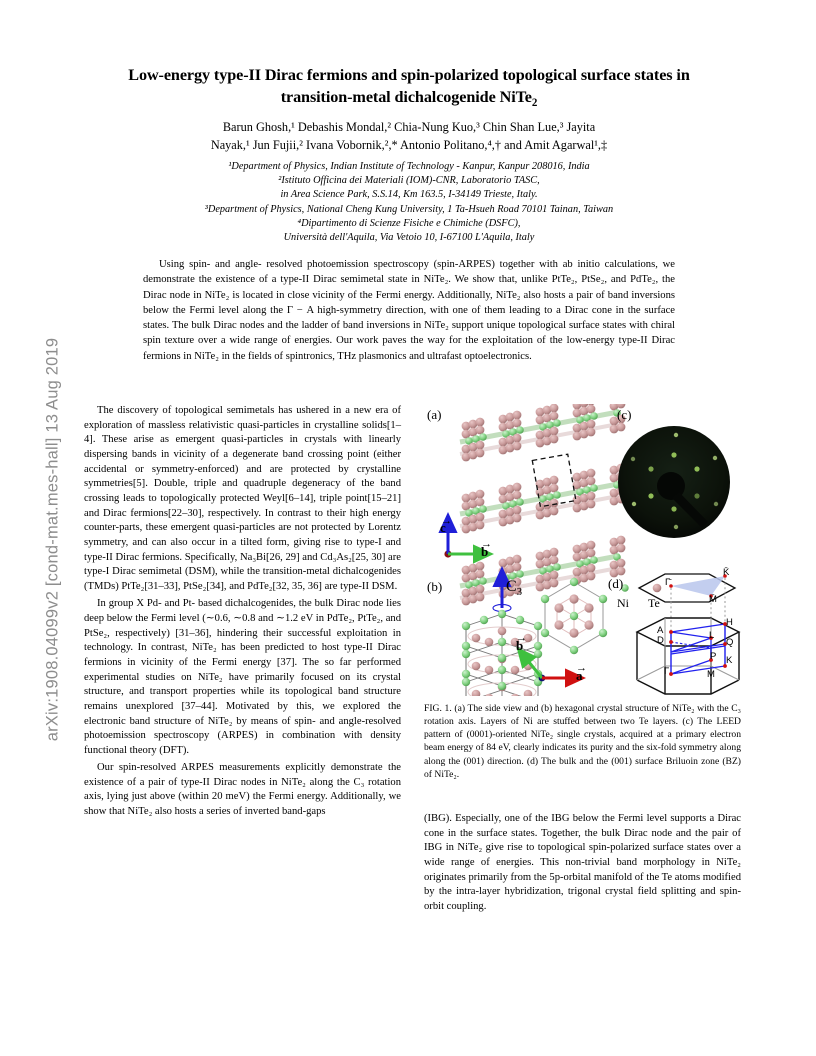 This screenshot has width=816, height=1056. I want to click on vector-c-arrow-accent: →, so click(446, 521).